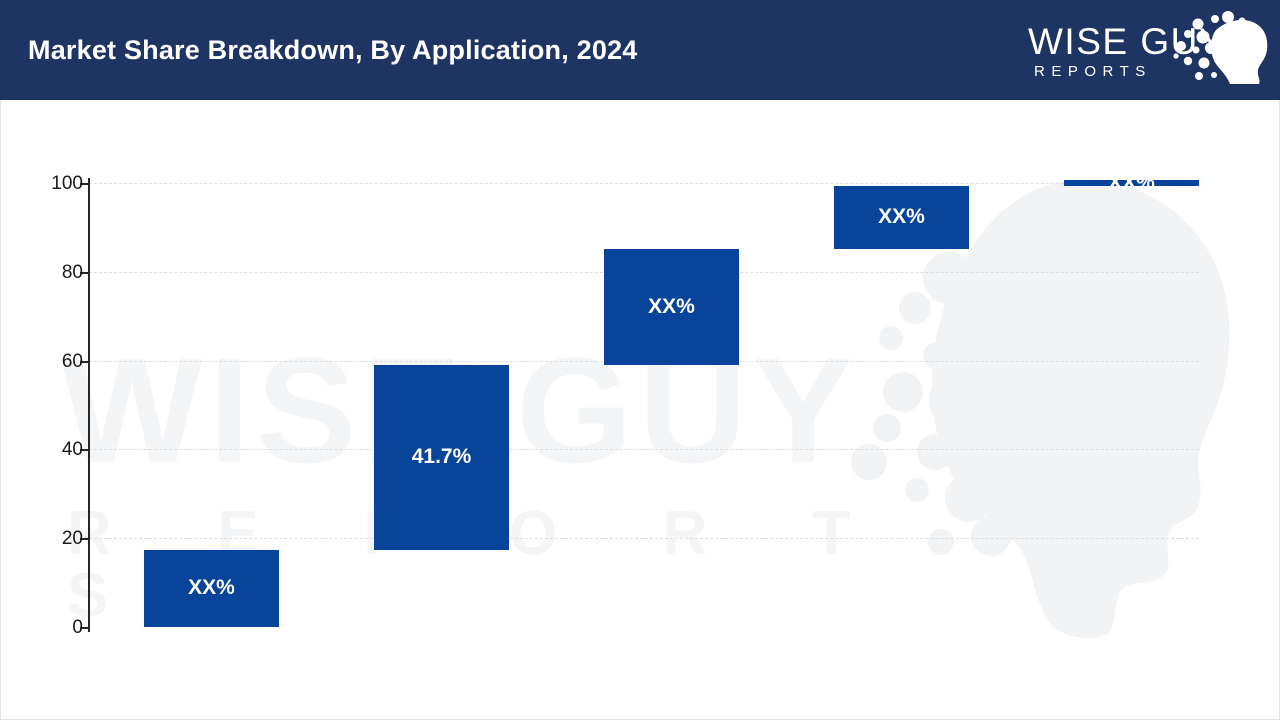 The image size is (1280, 720). Describe the element at coordinates (72, 272) in the screenshot. I see `y-tick-label-80: 80` at that location.